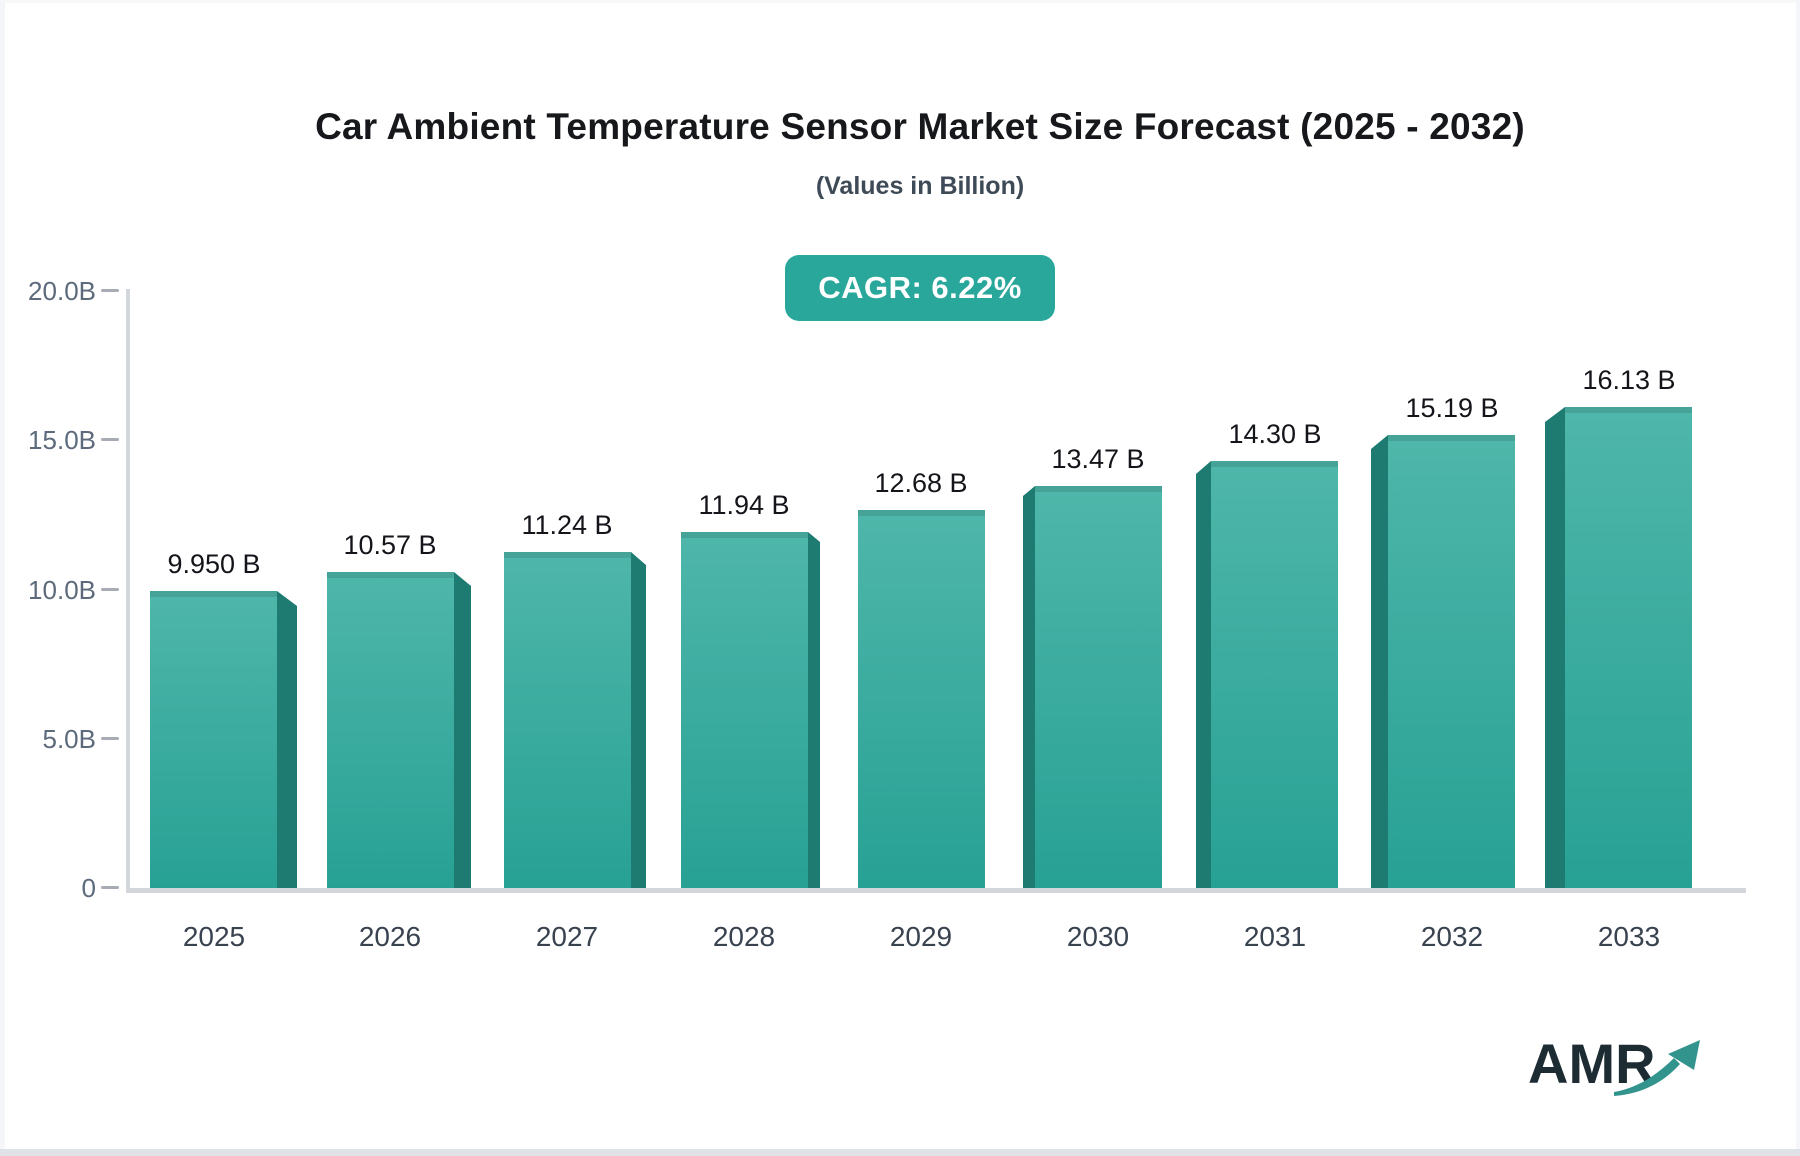 Image resolution: width=1800 pixels, height=1156 pixels. I want to click on bar-2025, so click(213, 739).